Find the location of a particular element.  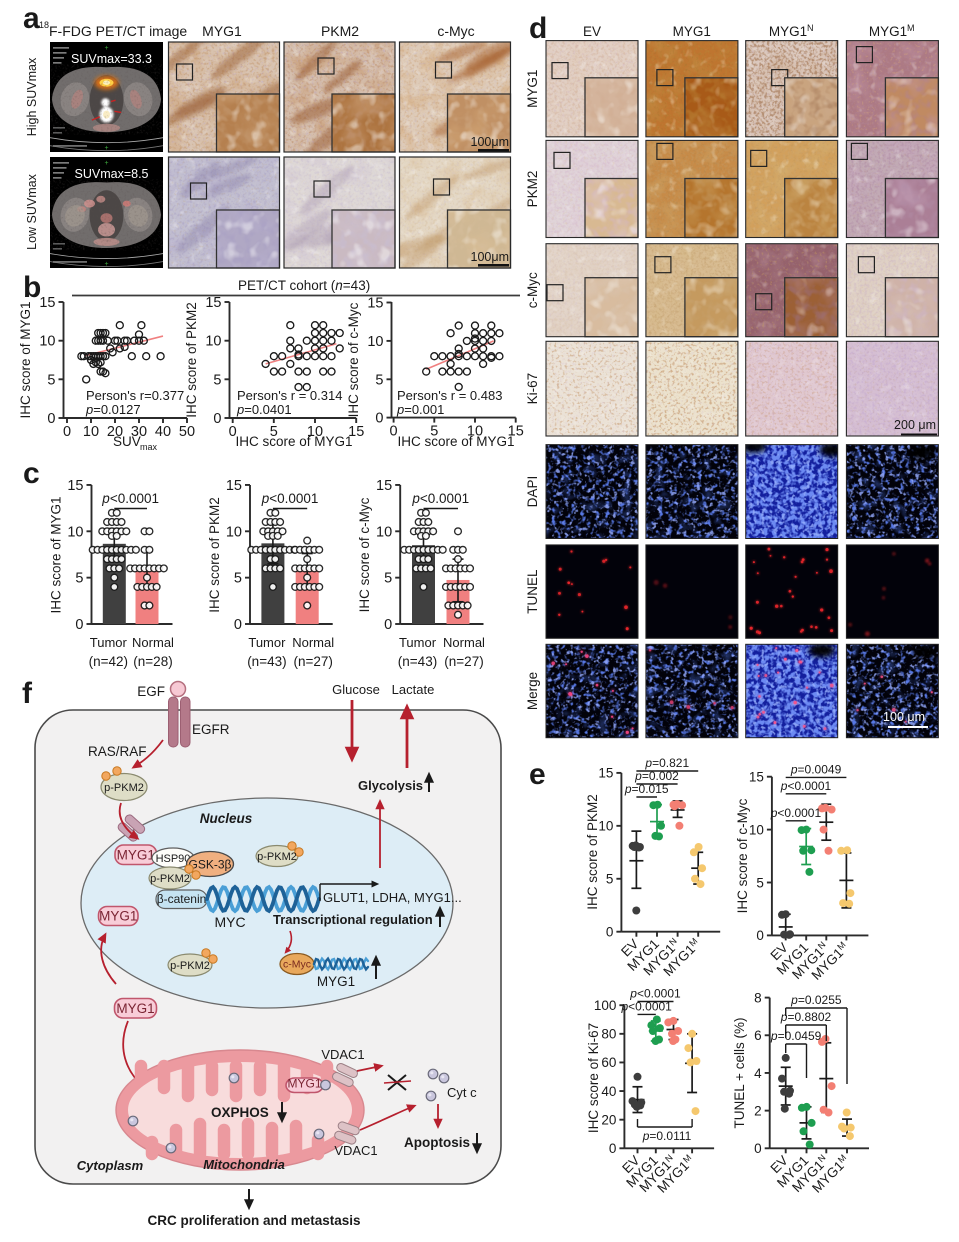

svg-text: IHC score of PKM2 is located at coordinates (592, 852).